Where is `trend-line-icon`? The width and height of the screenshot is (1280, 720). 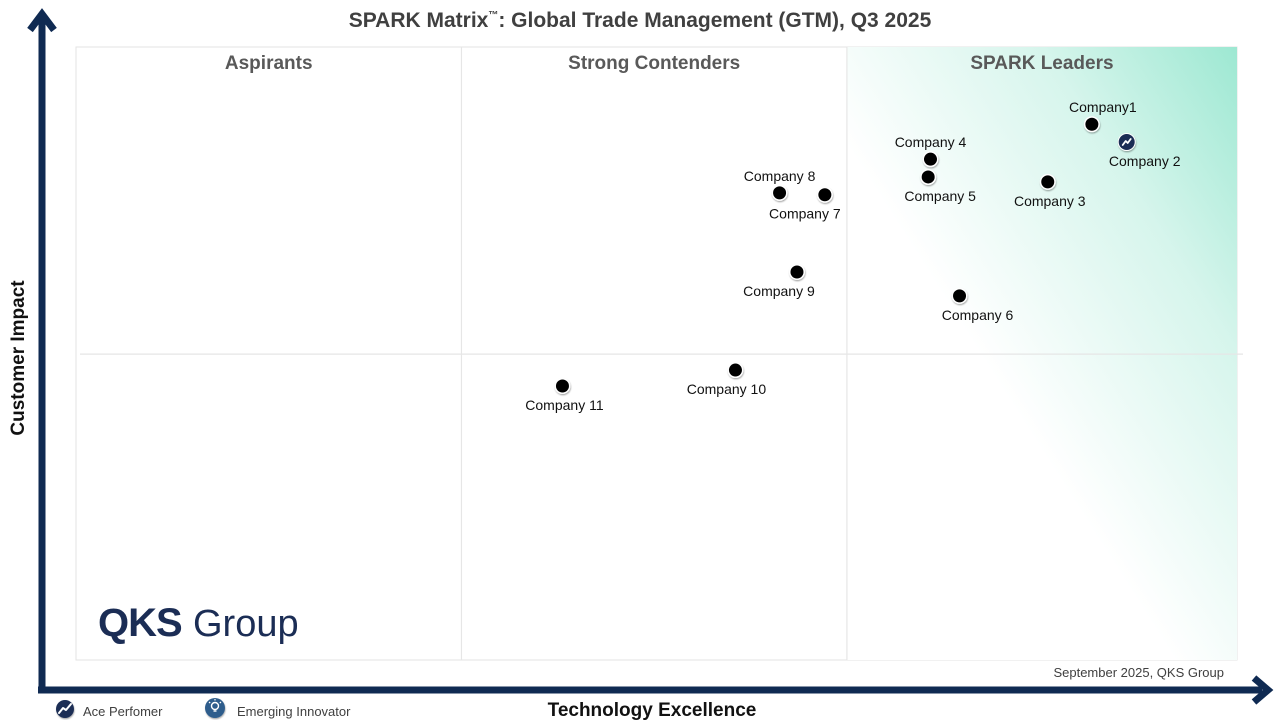
trend-line-icon is located at coordinates (1126, 142).